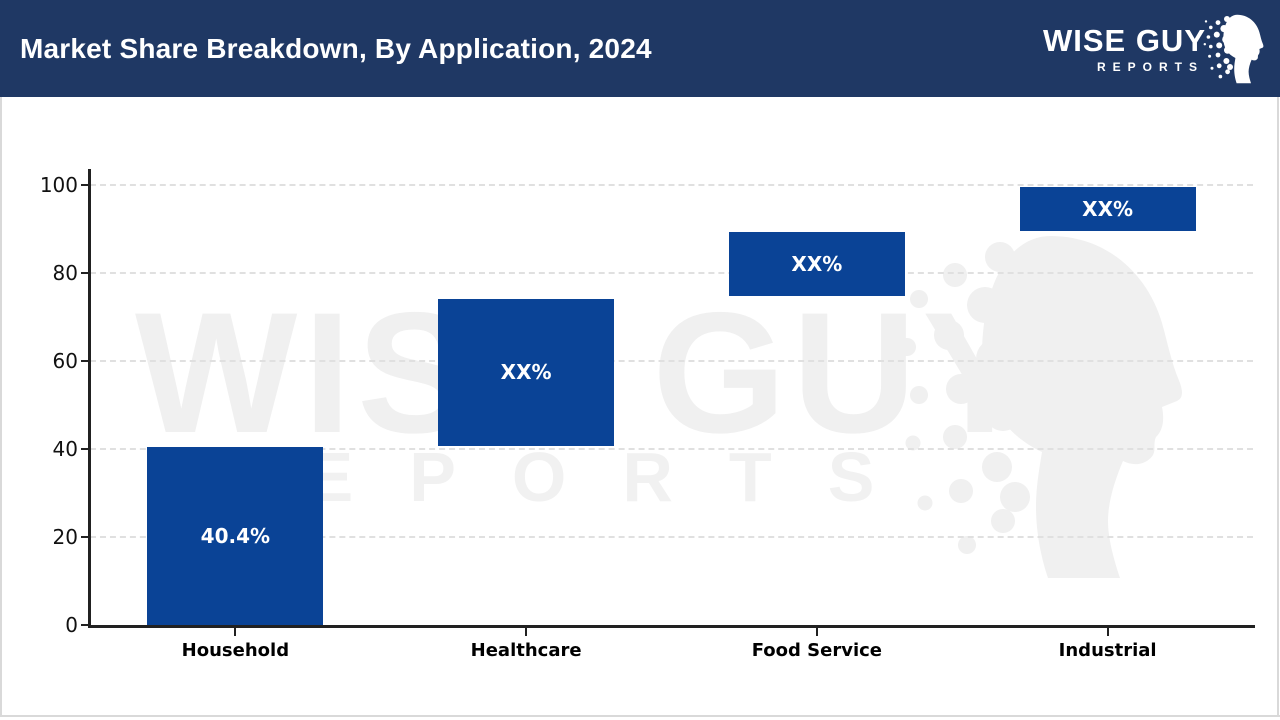 Image resolution: width=1280 pixels, height=720 pixels. Describe the element at coordinates (65, 273) in the screenshot. I see `y-tick-label: 80` at that location.